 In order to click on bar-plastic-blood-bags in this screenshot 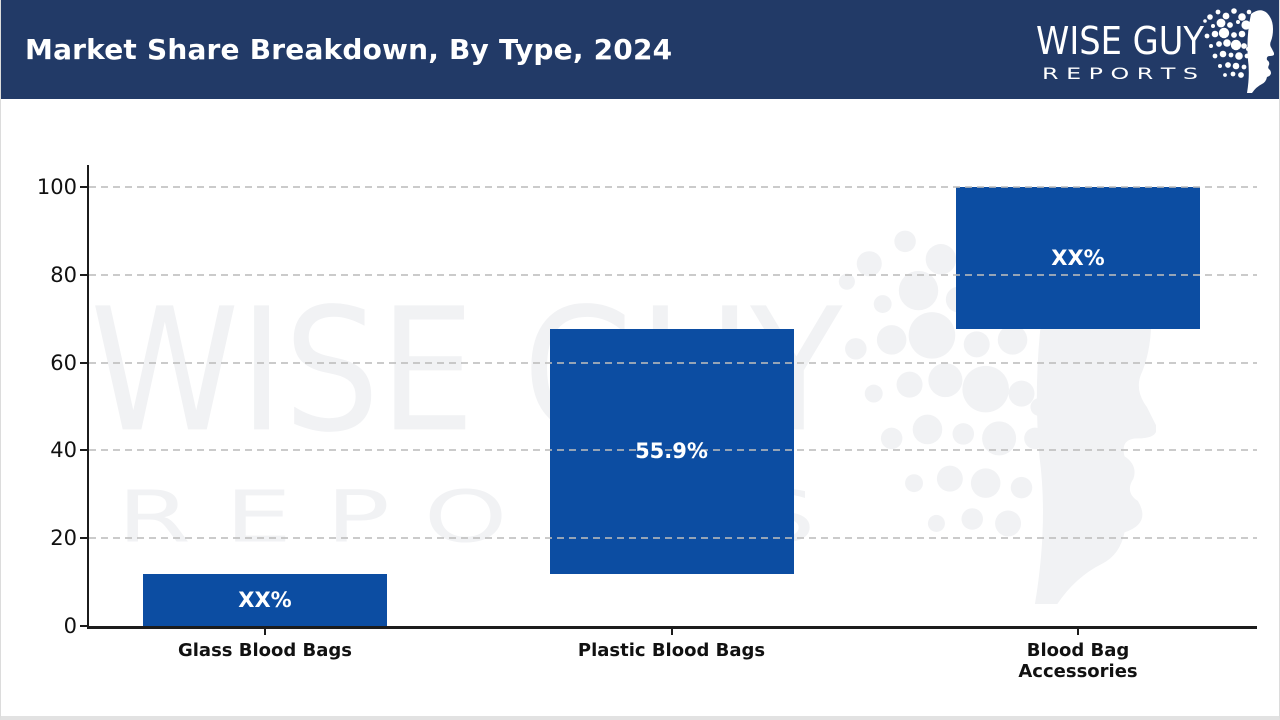, I will do `click(671, 451)`.